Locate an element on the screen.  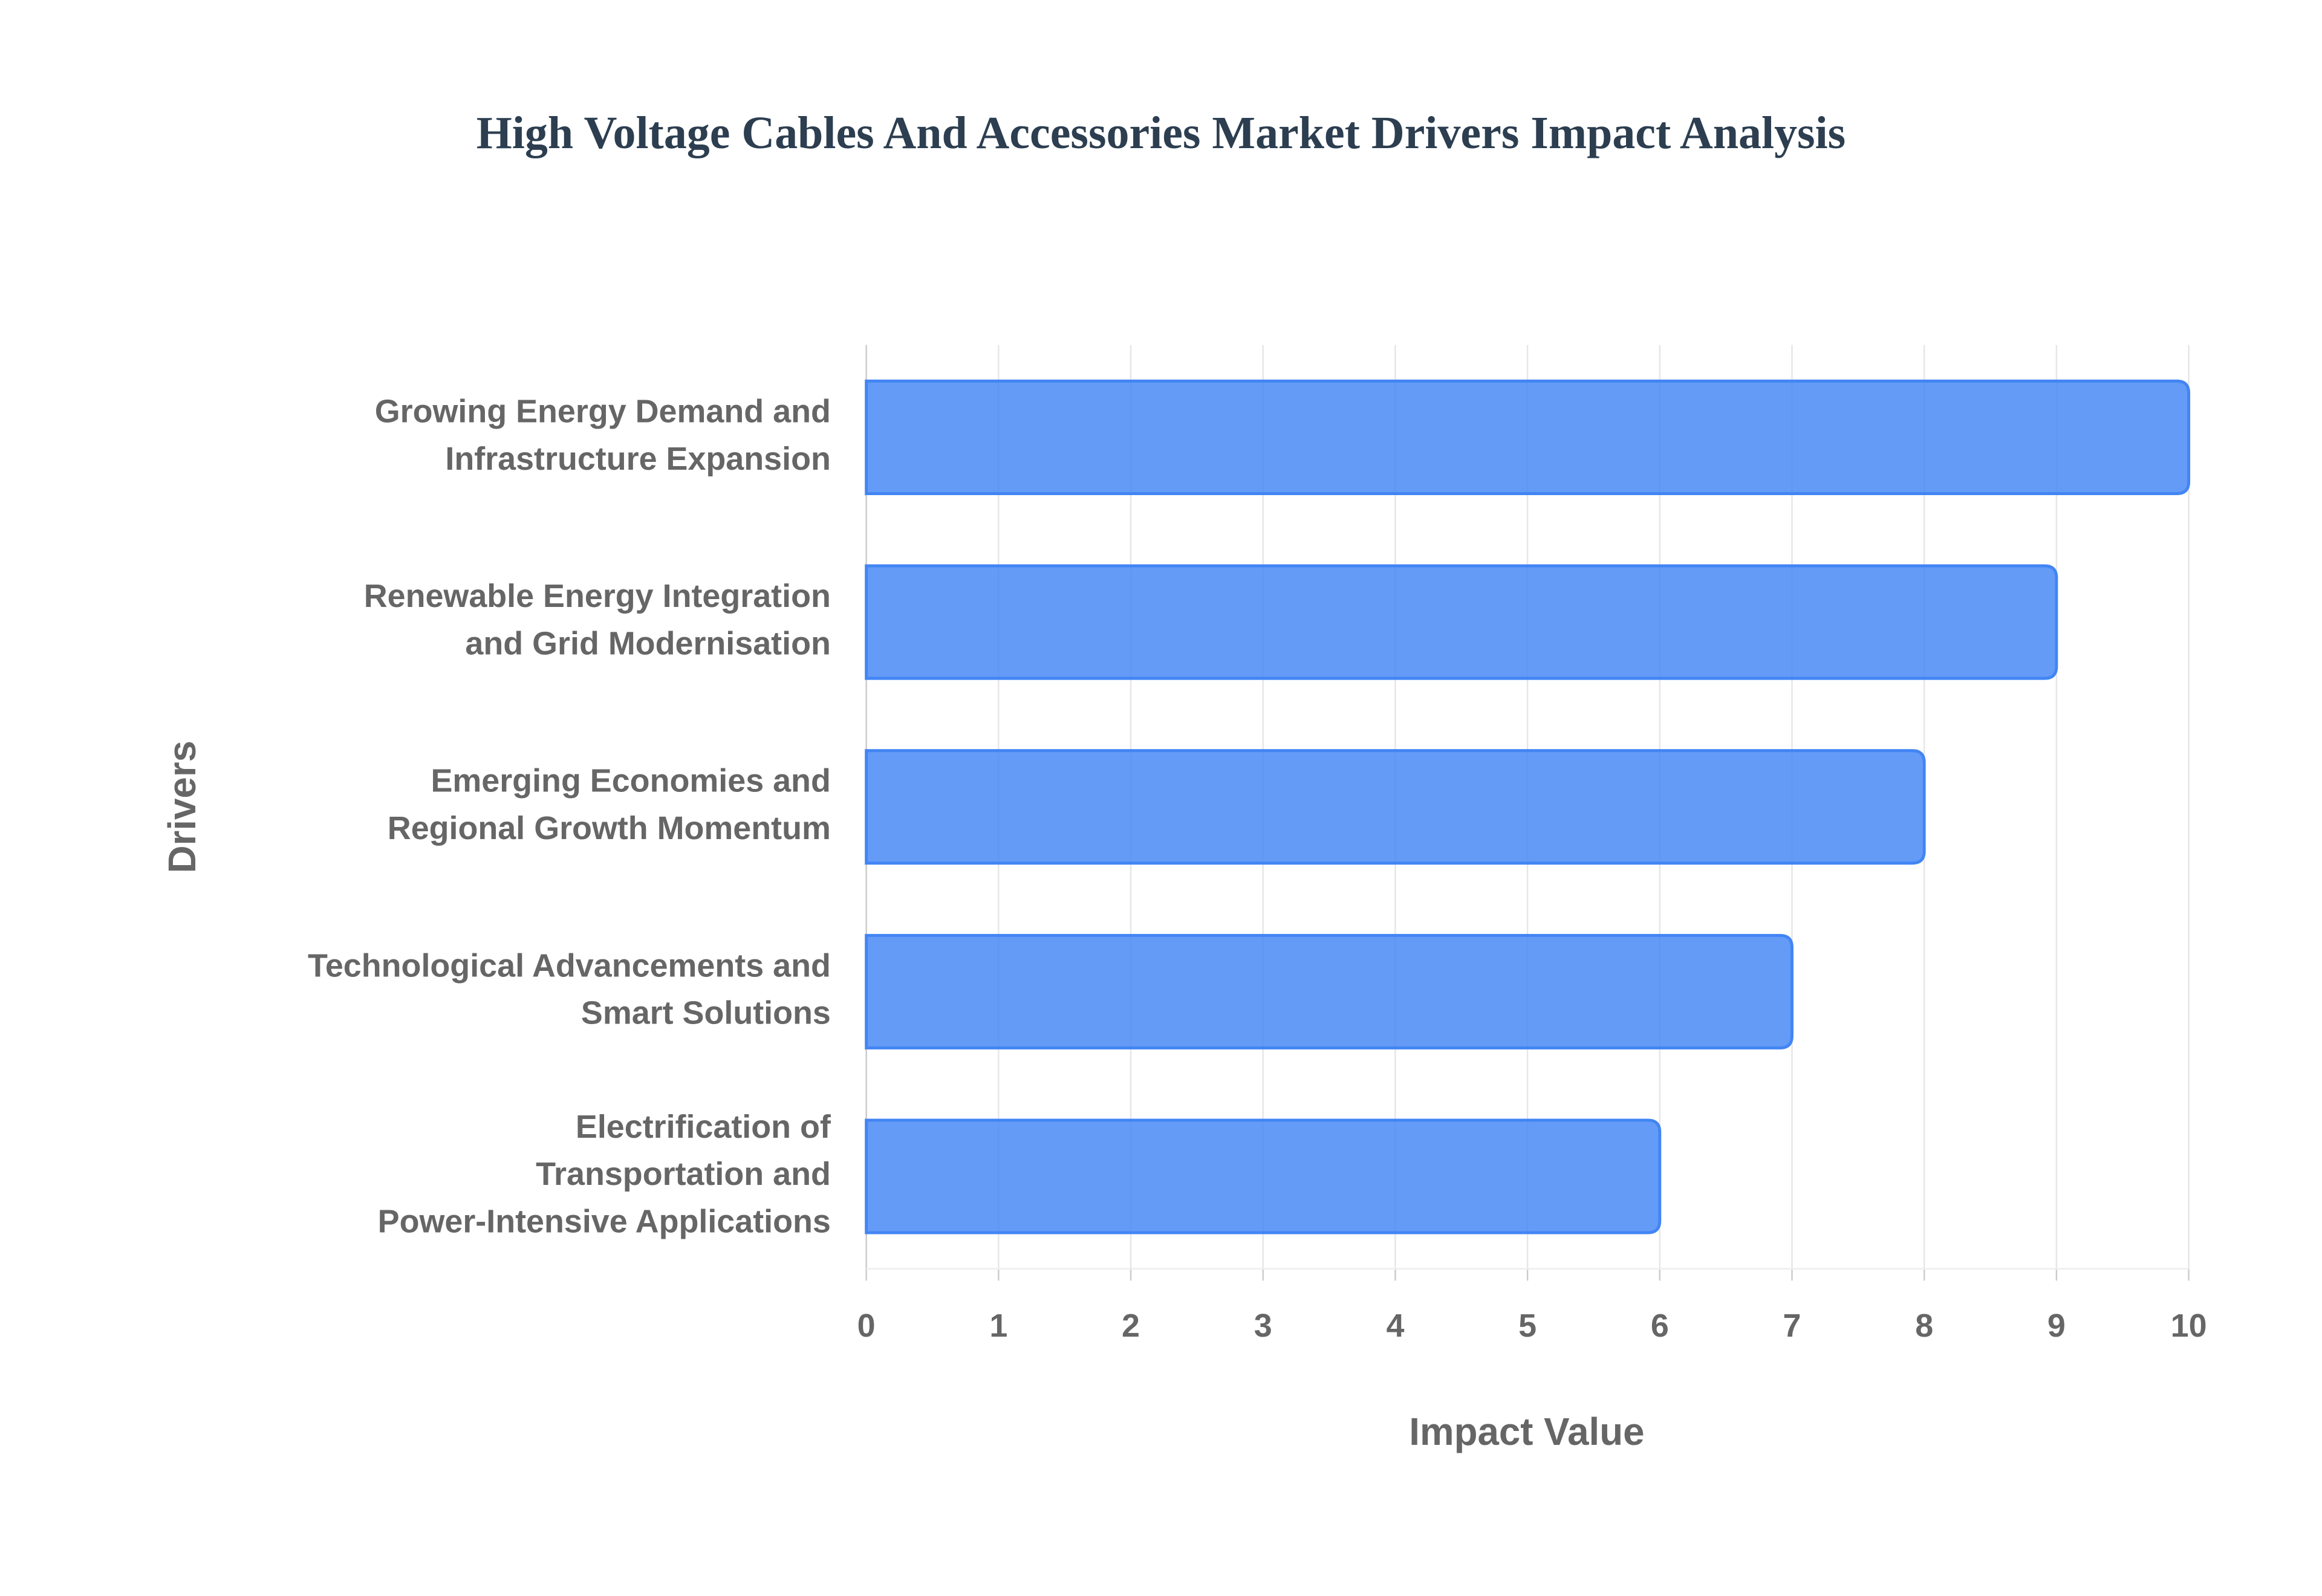
x-tick-label: 8 is located at coordinates (1924, 1326).